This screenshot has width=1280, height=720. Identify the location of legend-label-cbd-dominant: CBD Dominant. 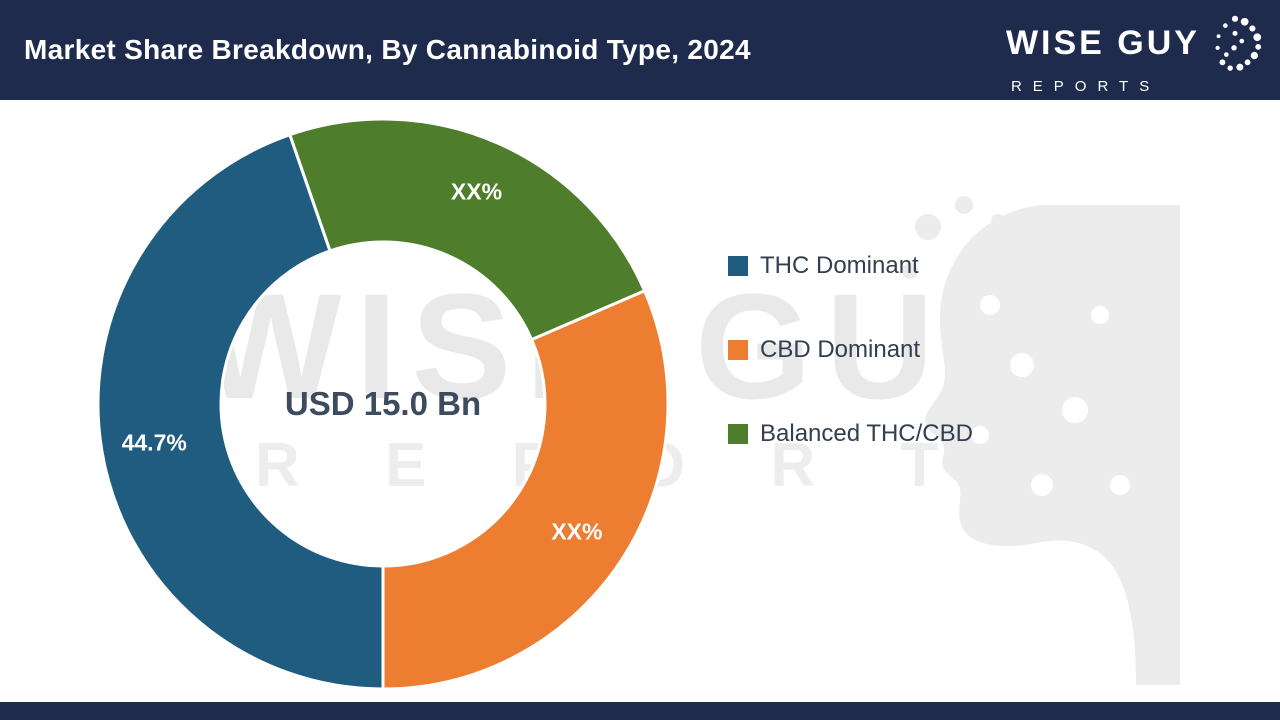
(840, 349).